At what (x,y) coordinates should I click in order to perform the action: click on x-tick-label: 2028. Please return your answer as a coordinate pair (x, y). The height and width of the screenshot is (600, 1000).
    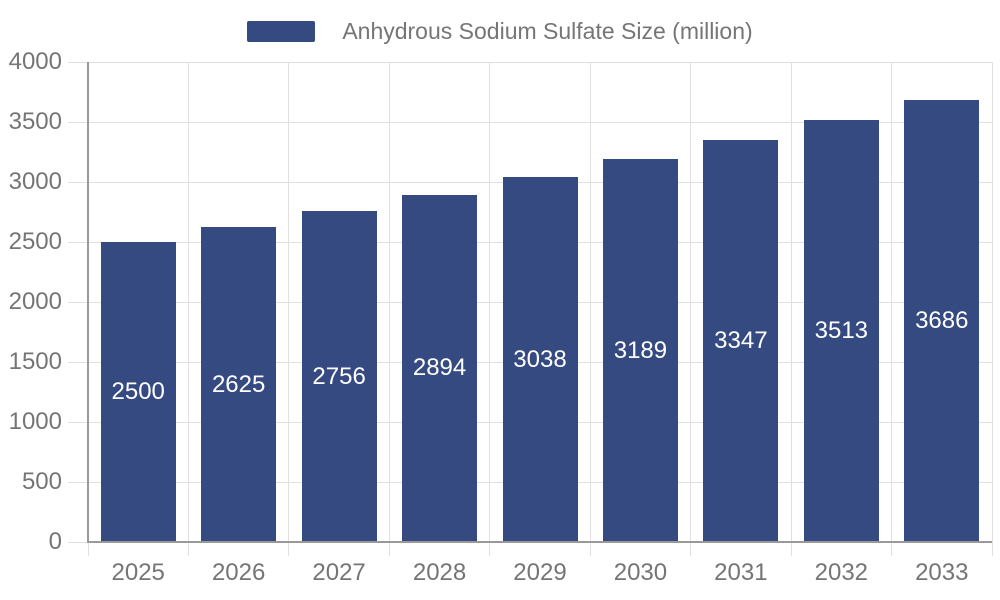
    Looking at the image, I should click on (439, 572).